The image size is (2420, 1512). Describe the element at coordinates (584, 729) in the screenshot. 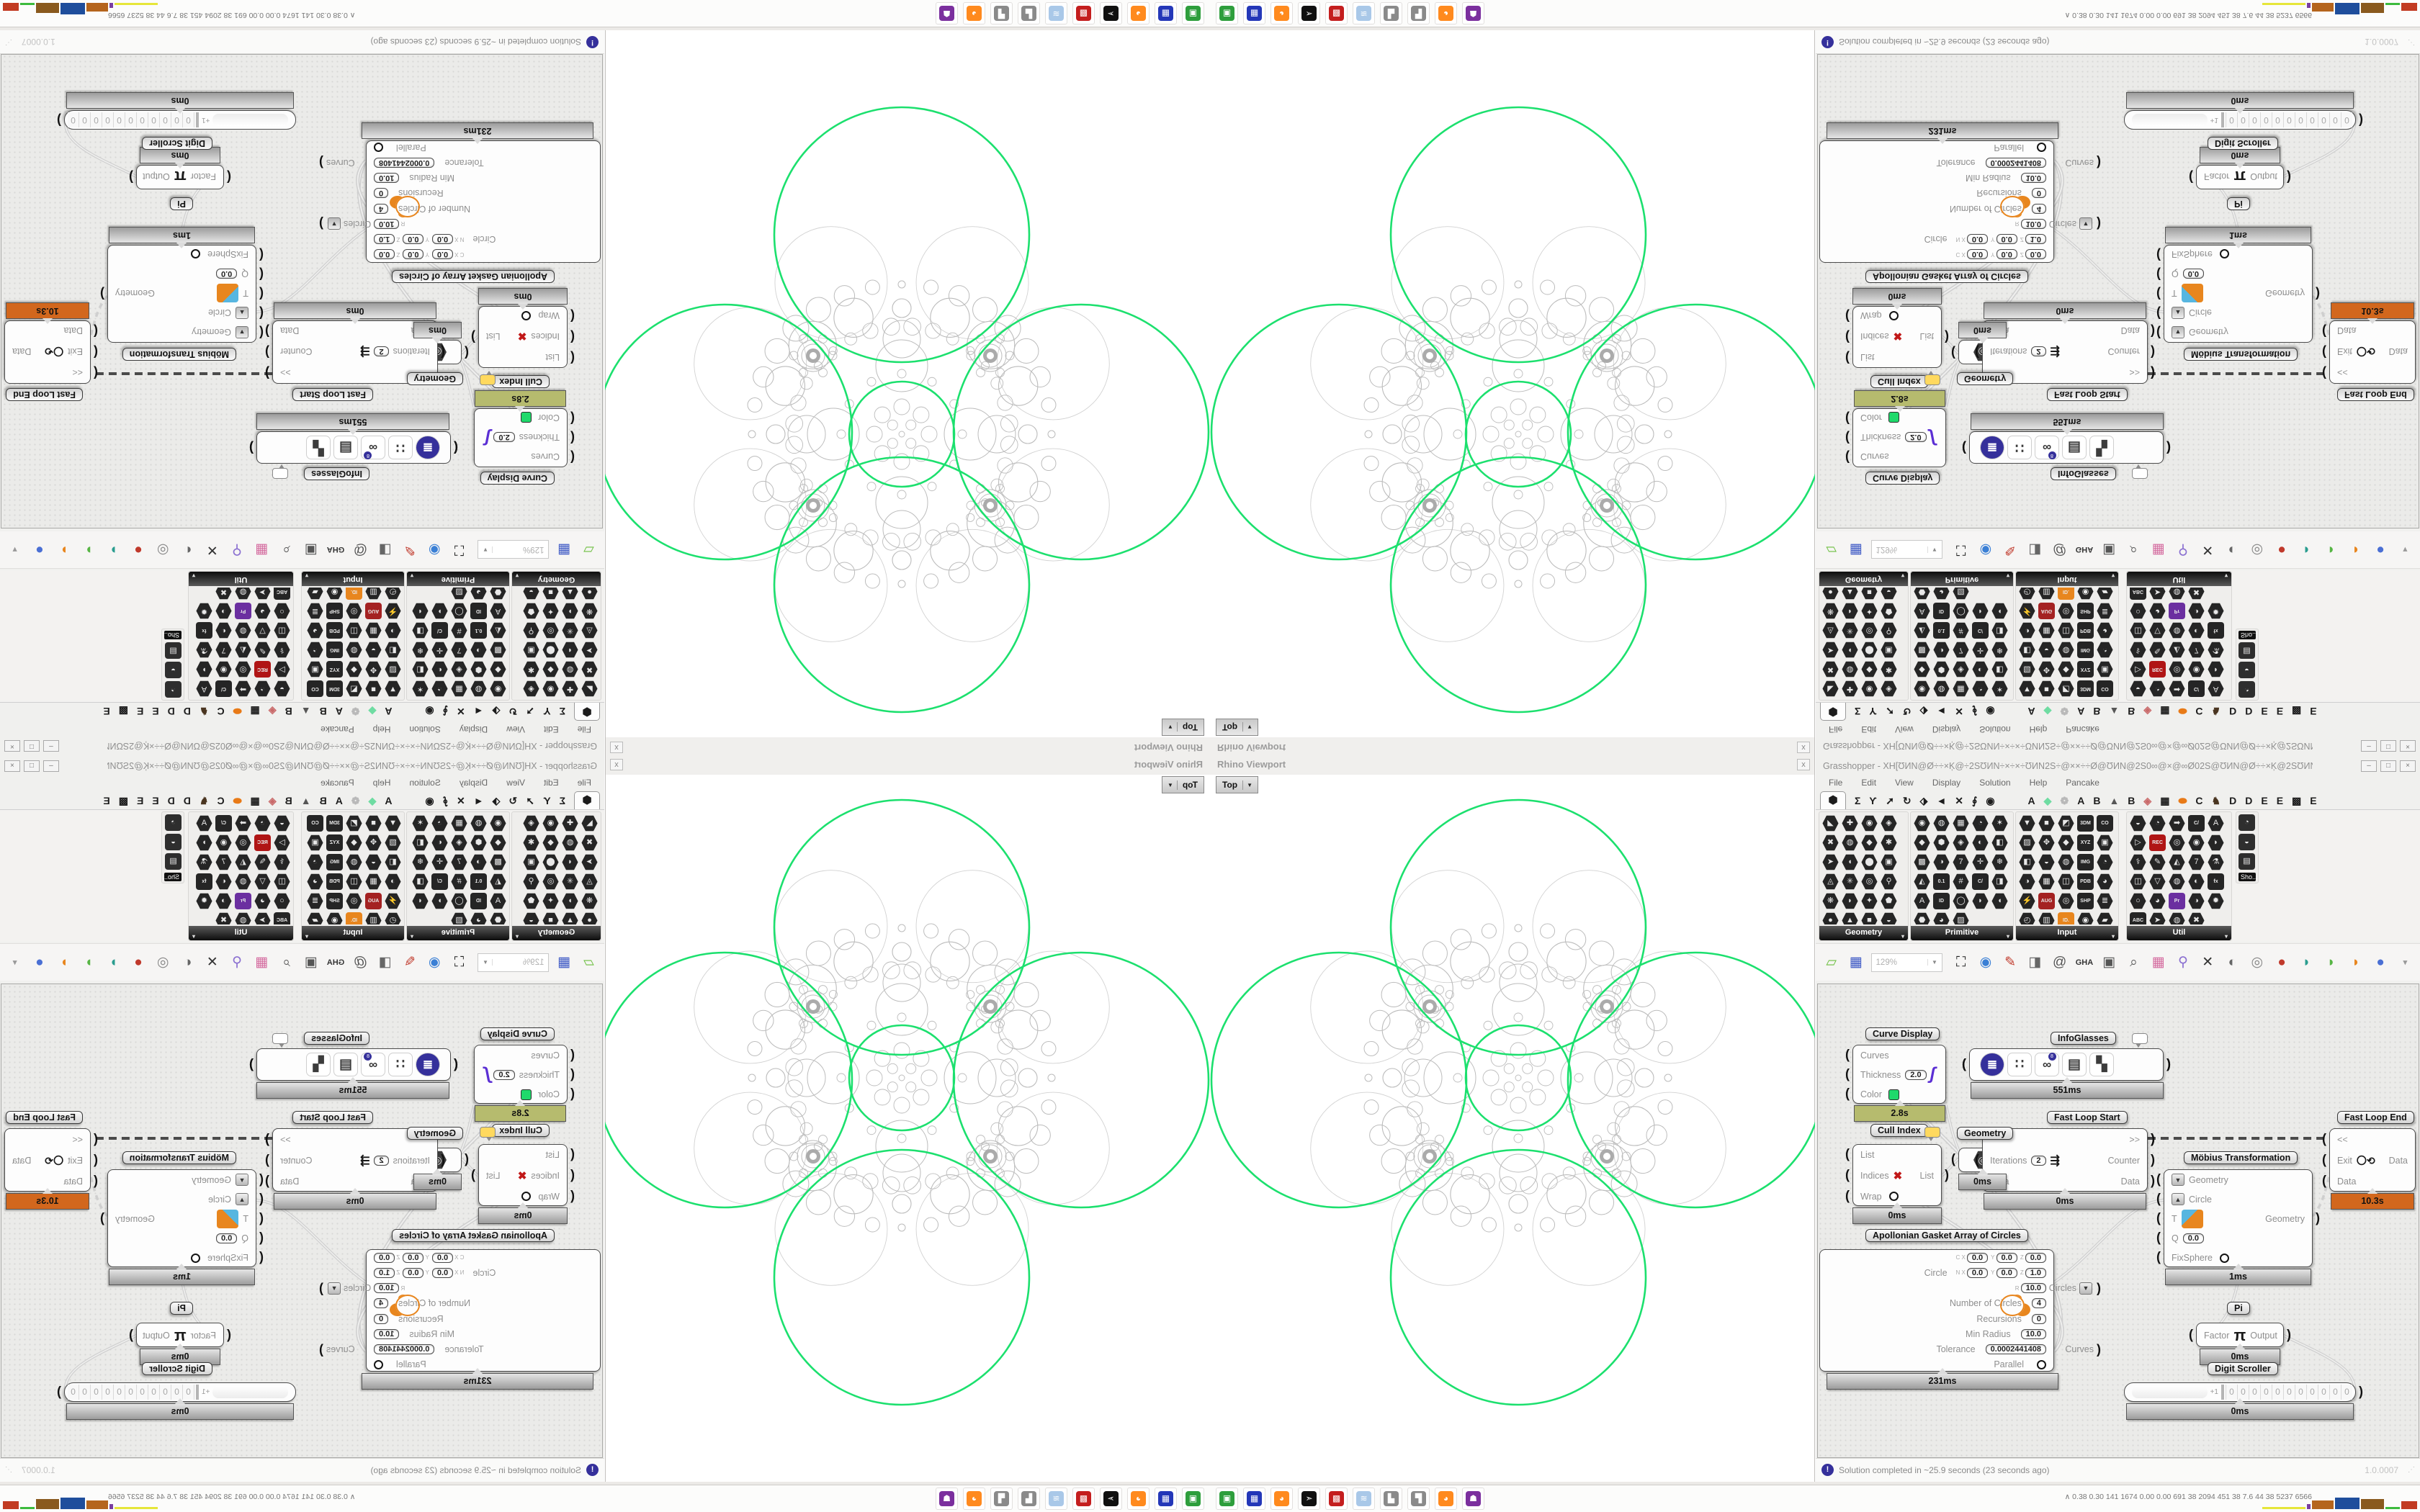

I see `menu-file: File` at that location.